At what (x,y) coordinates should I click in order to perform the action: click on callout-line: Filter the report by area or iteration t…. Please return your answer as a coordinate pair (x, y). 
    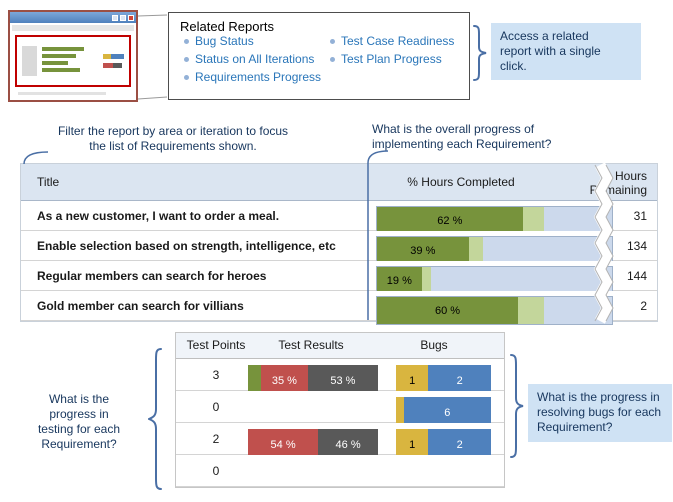
    Looking at the image, I should click on (173, 131).